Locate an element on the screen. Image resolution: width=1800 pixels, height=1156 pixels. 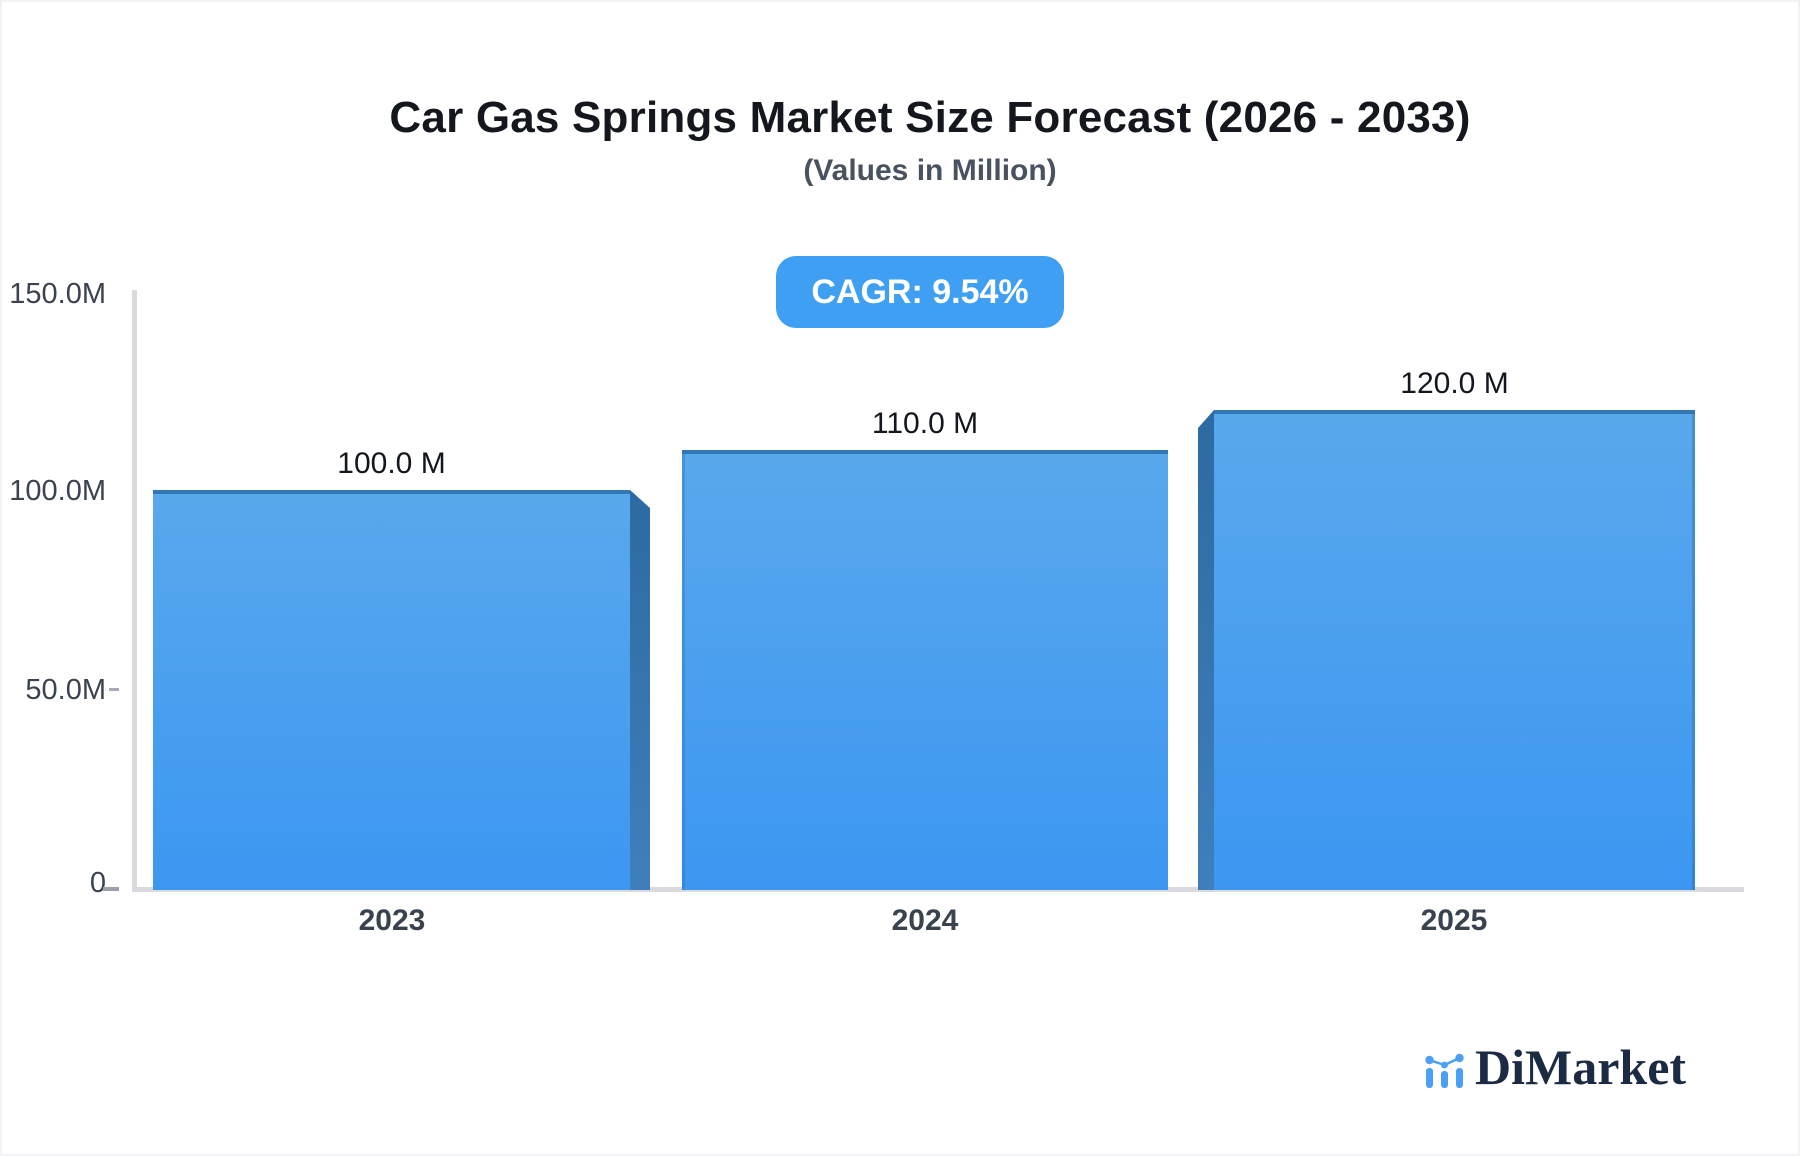
bar-2023-value-label: 100.0 M is located at coordinates (391, 463).